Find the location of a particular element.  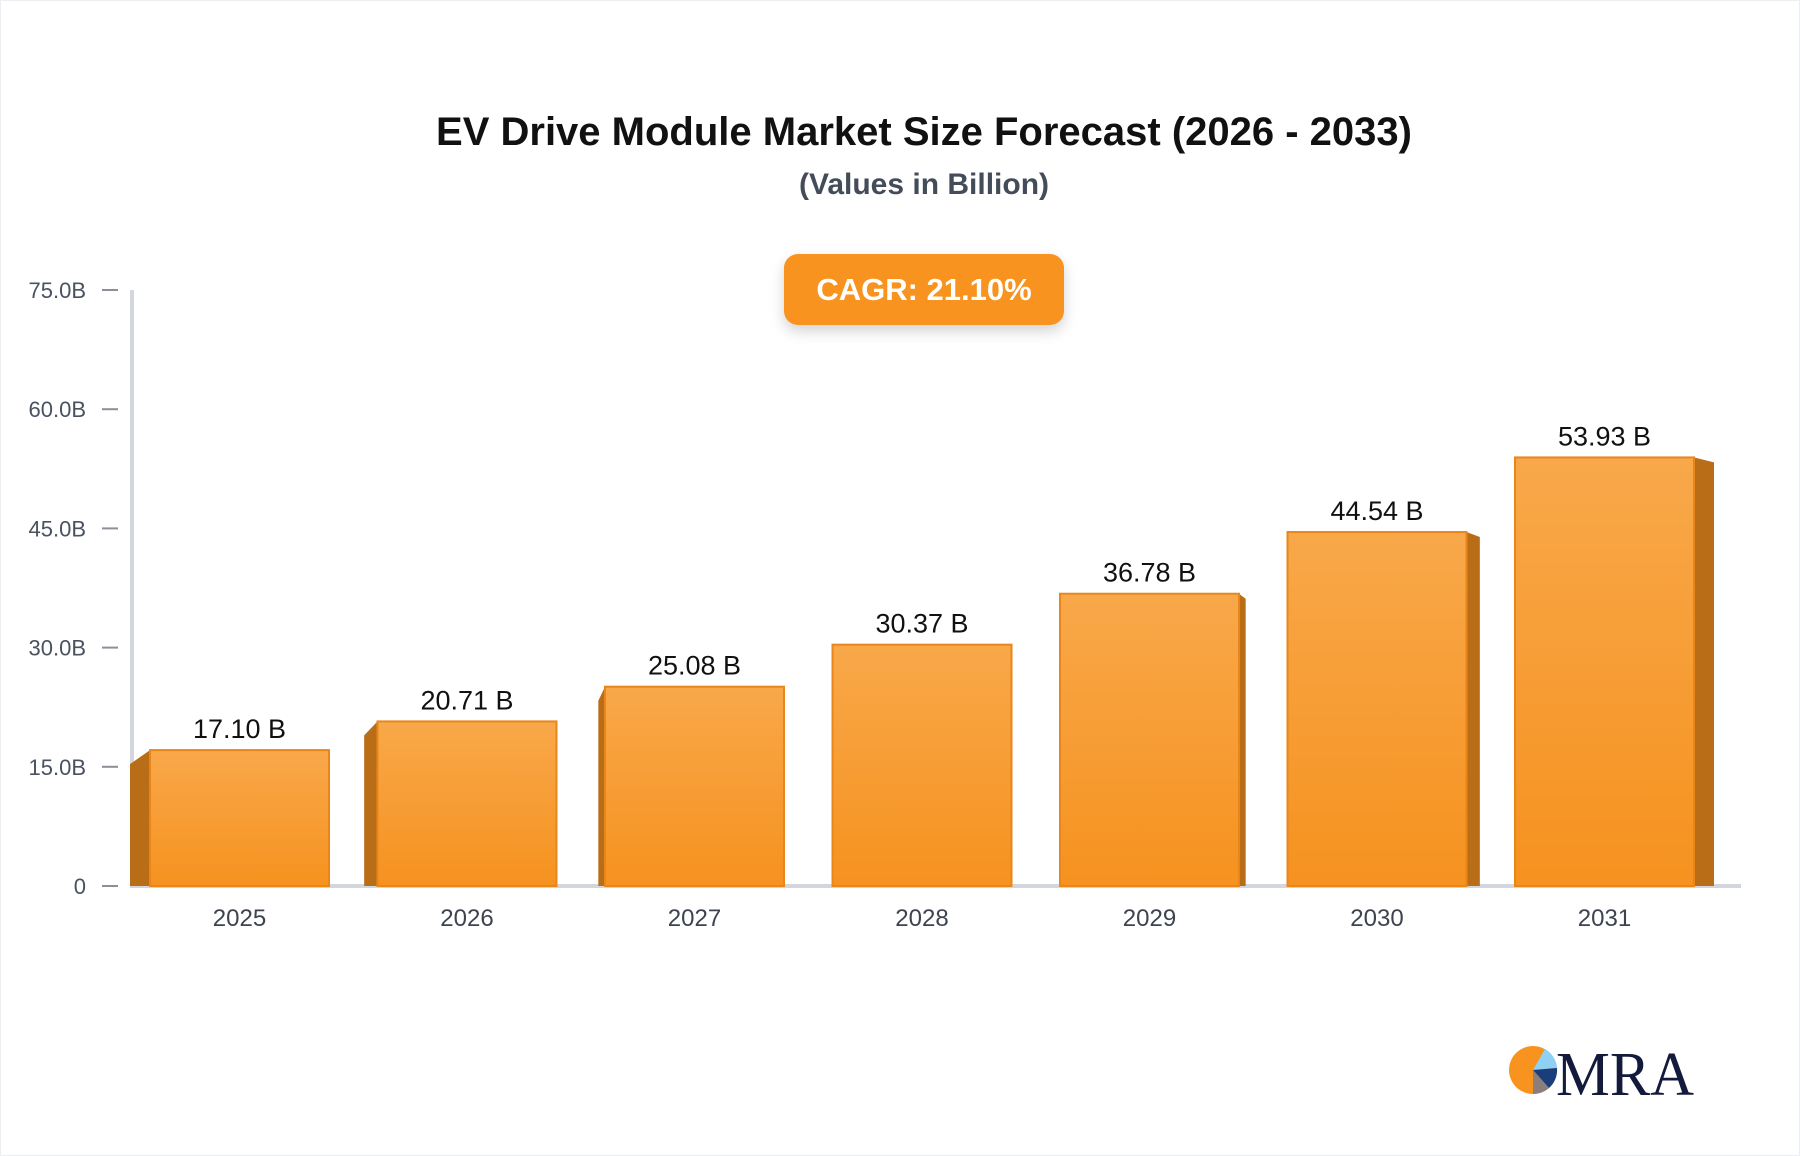

bar-2029 is located at coordinates (1149, 740).